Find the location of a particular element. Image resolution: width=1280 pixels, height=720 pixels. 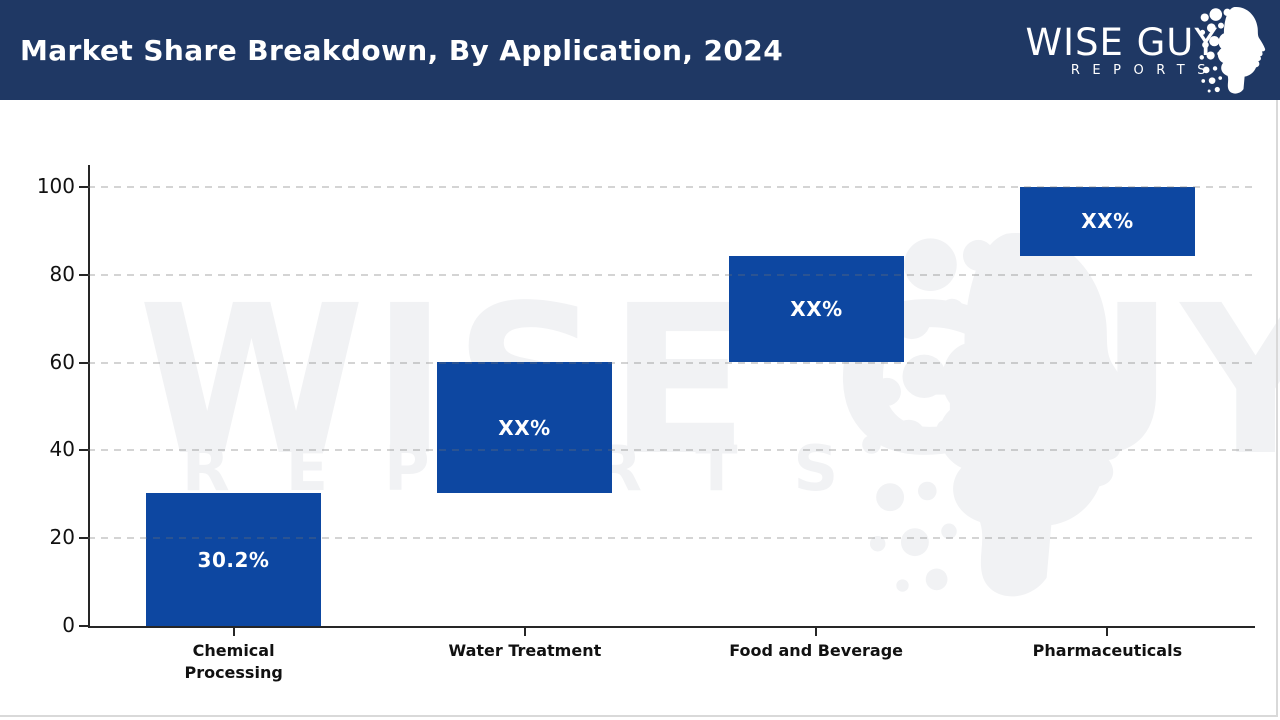

bottom-border is located at coordinates (639, 716).